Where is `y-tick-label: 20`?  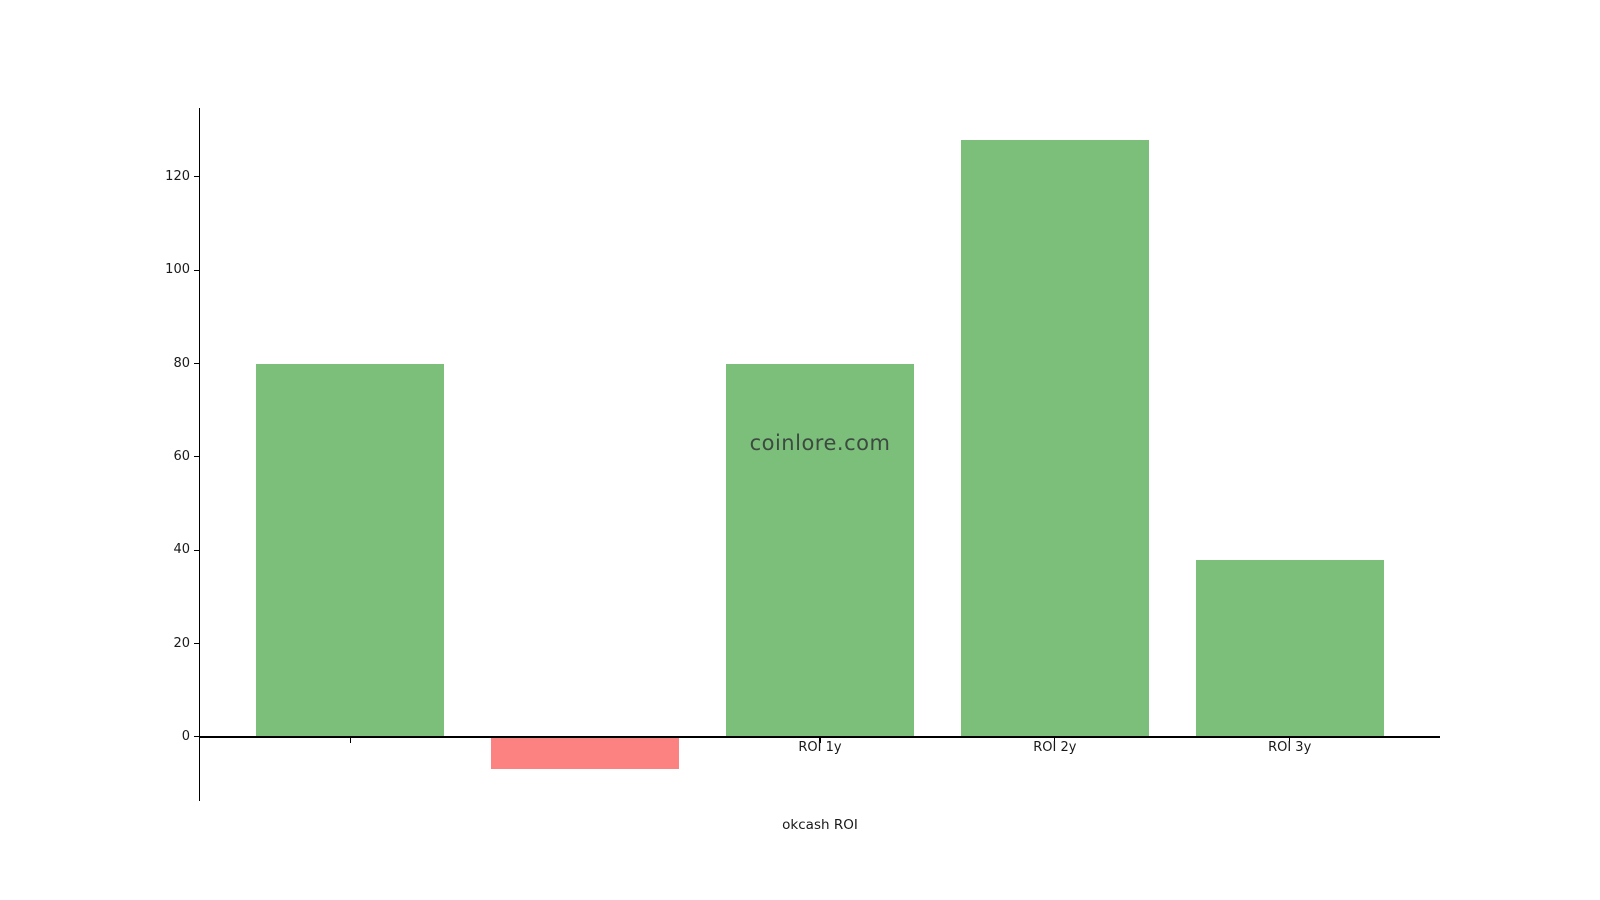
y-tick-label: 20 is located at coordinates (181, 643).